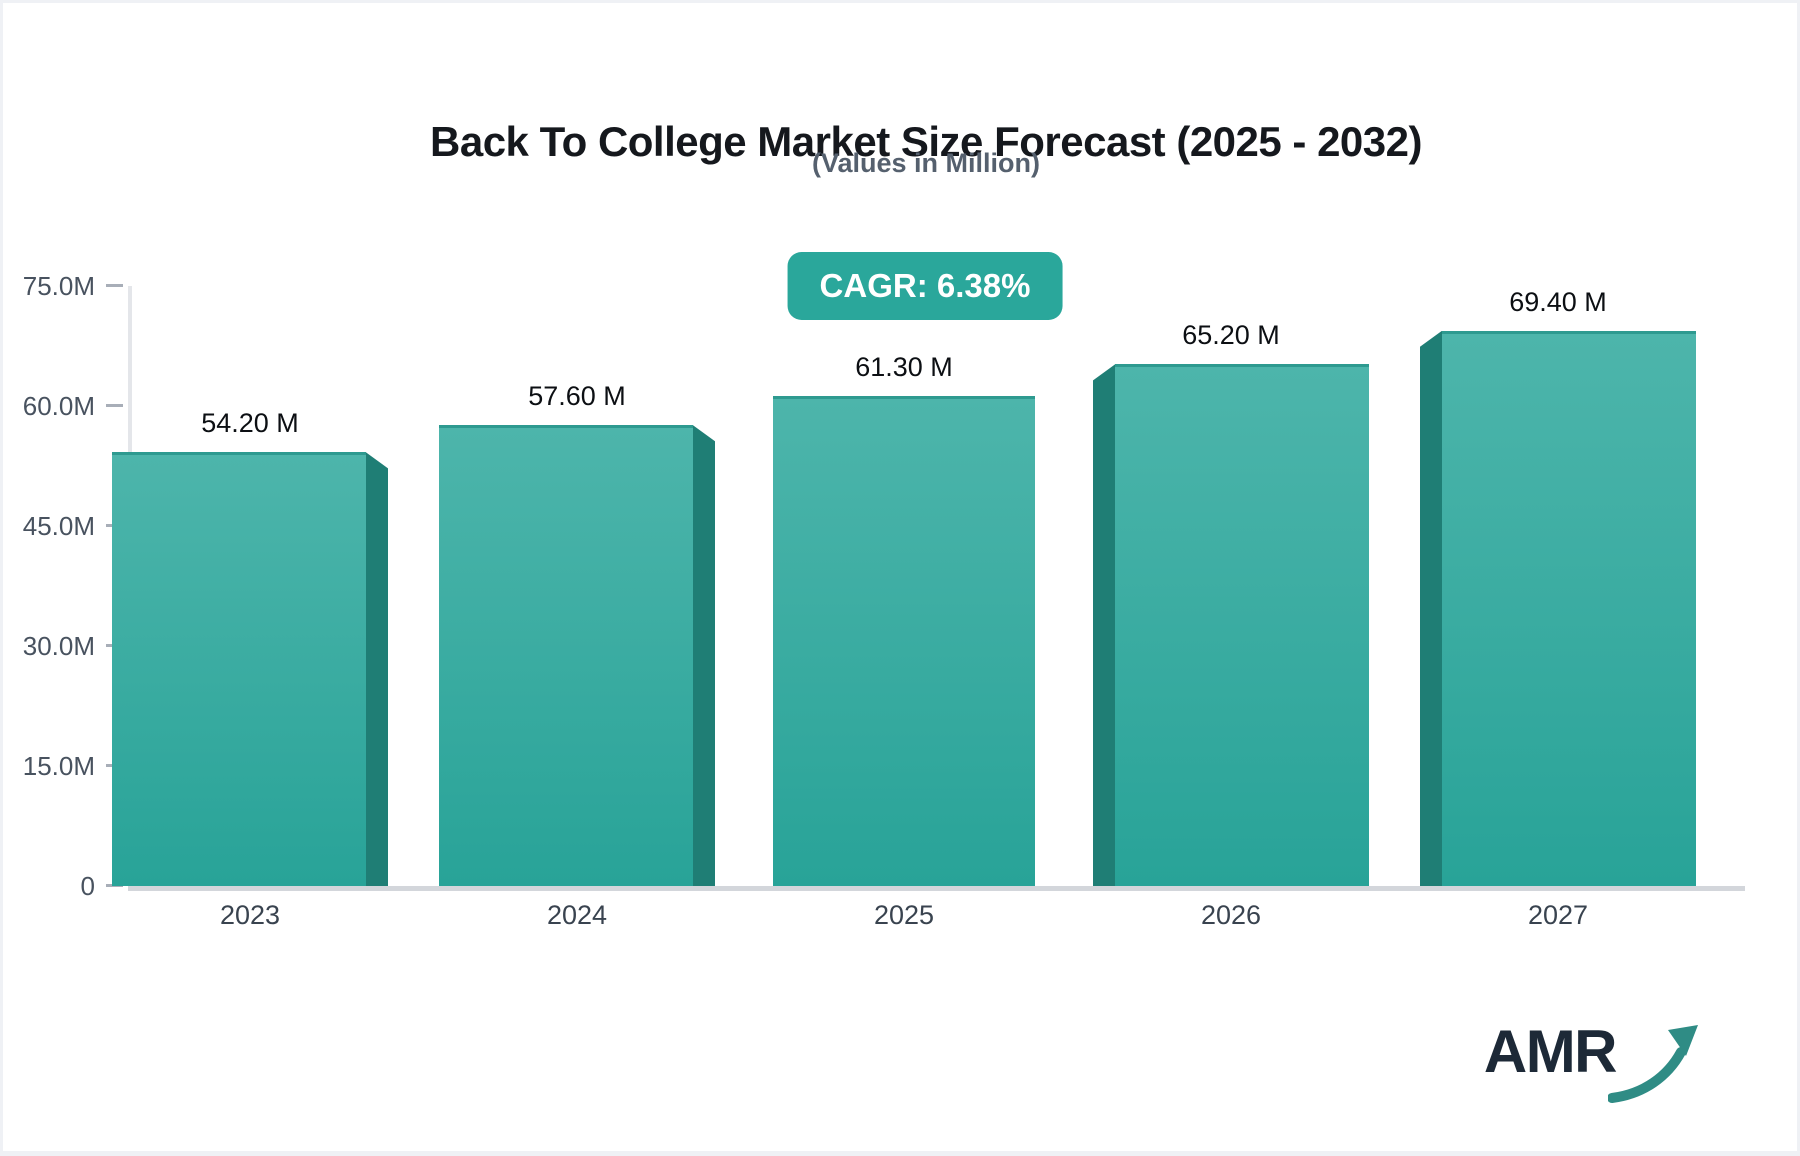  I want to click on y-axis-tick-label: 60.0M, so click(58, 406).